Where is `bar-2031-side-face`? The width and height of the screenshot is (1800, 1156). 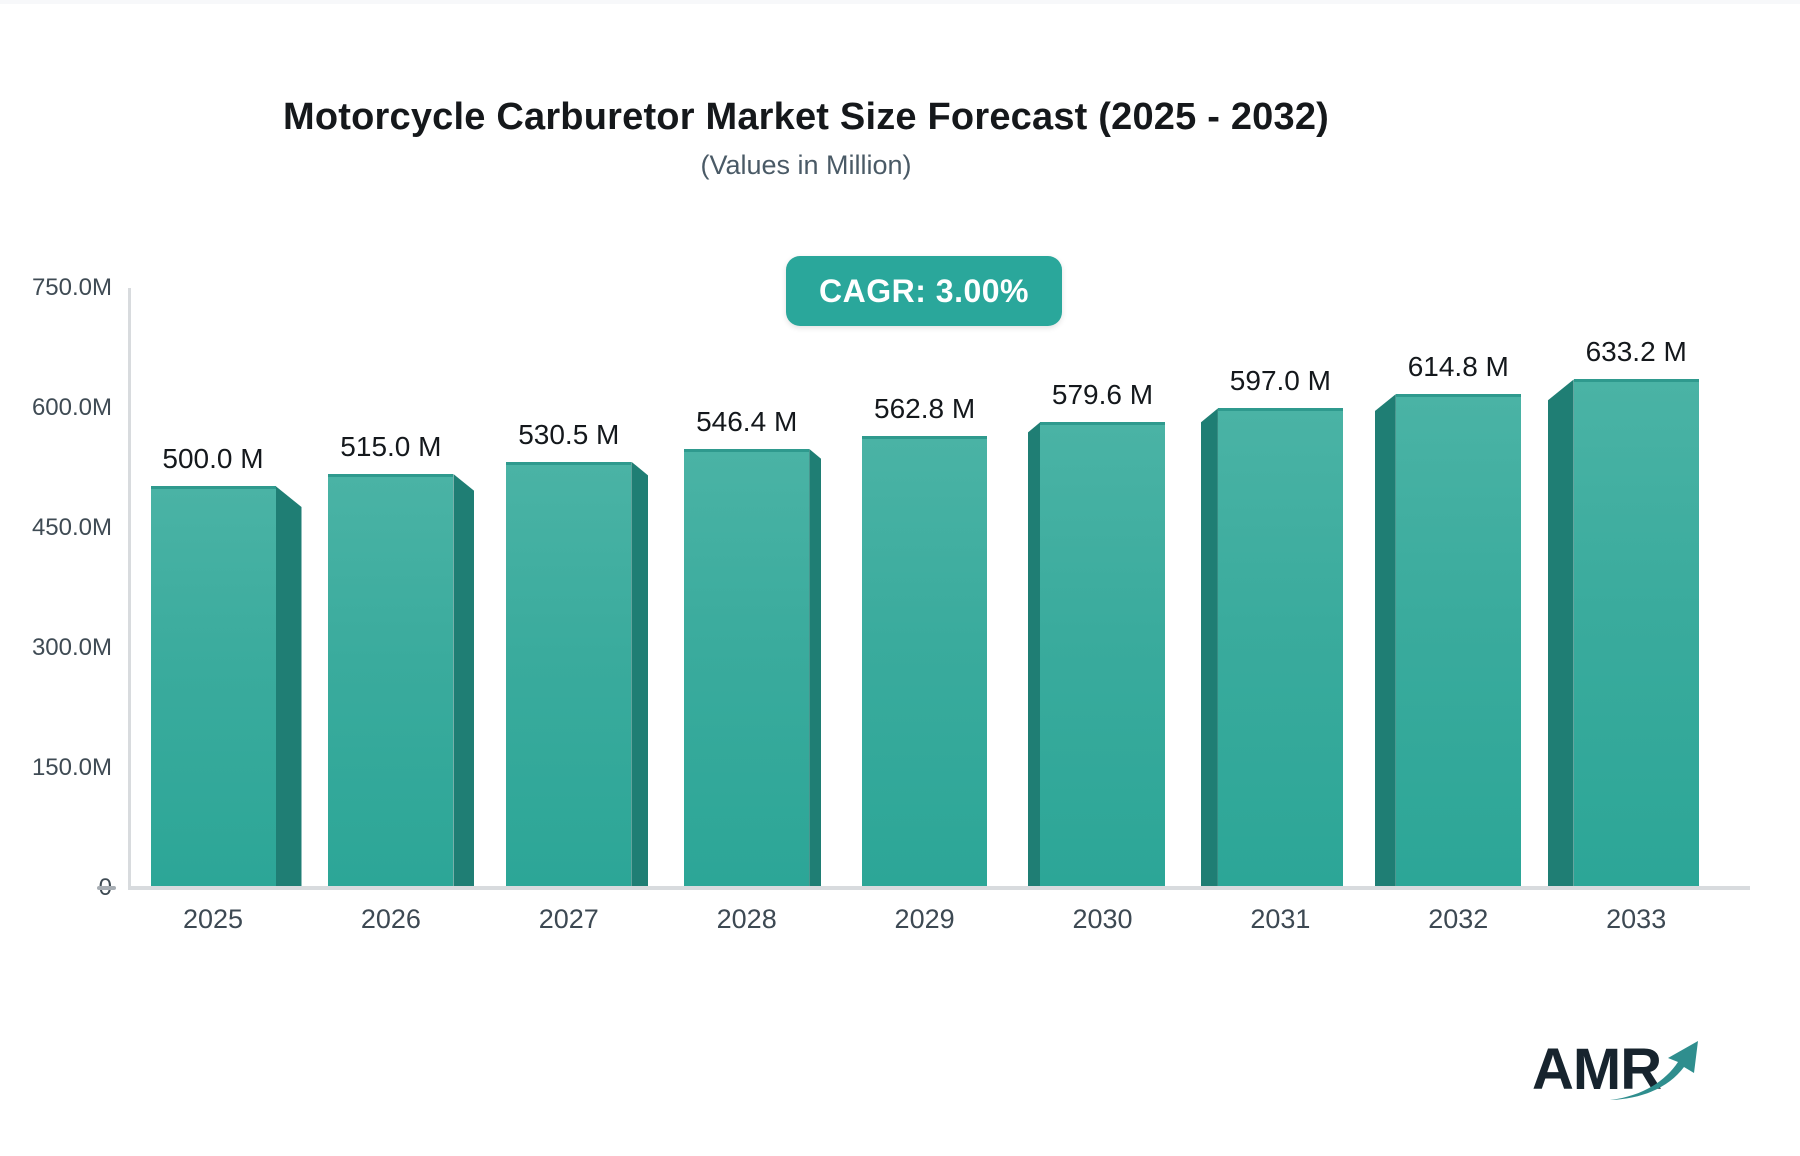 bar-2031-side-face is located at coordinates (1209, 647).